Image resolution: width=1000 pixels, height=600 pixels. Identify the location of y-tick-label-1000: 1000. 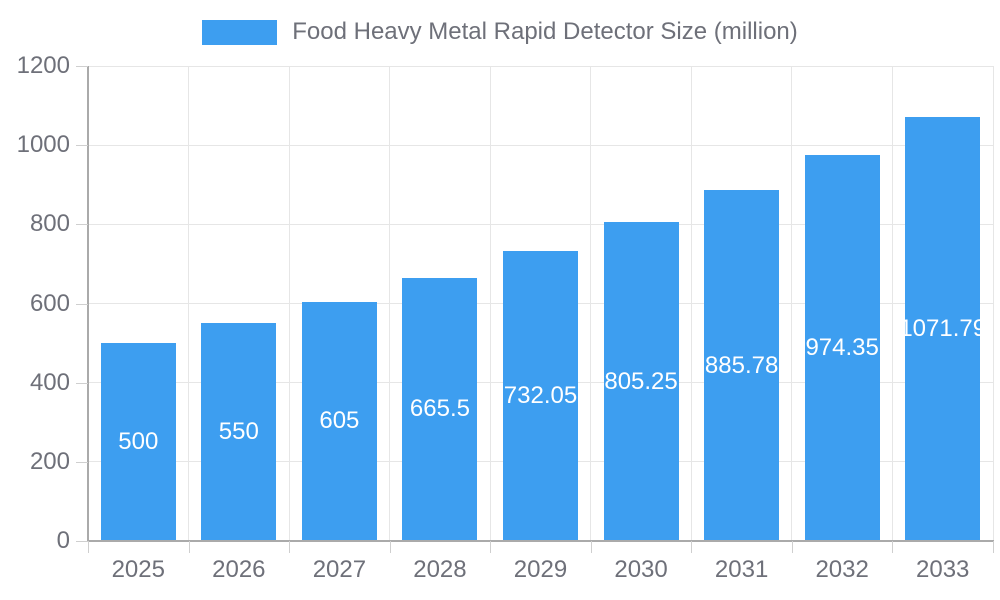
(43, 145).